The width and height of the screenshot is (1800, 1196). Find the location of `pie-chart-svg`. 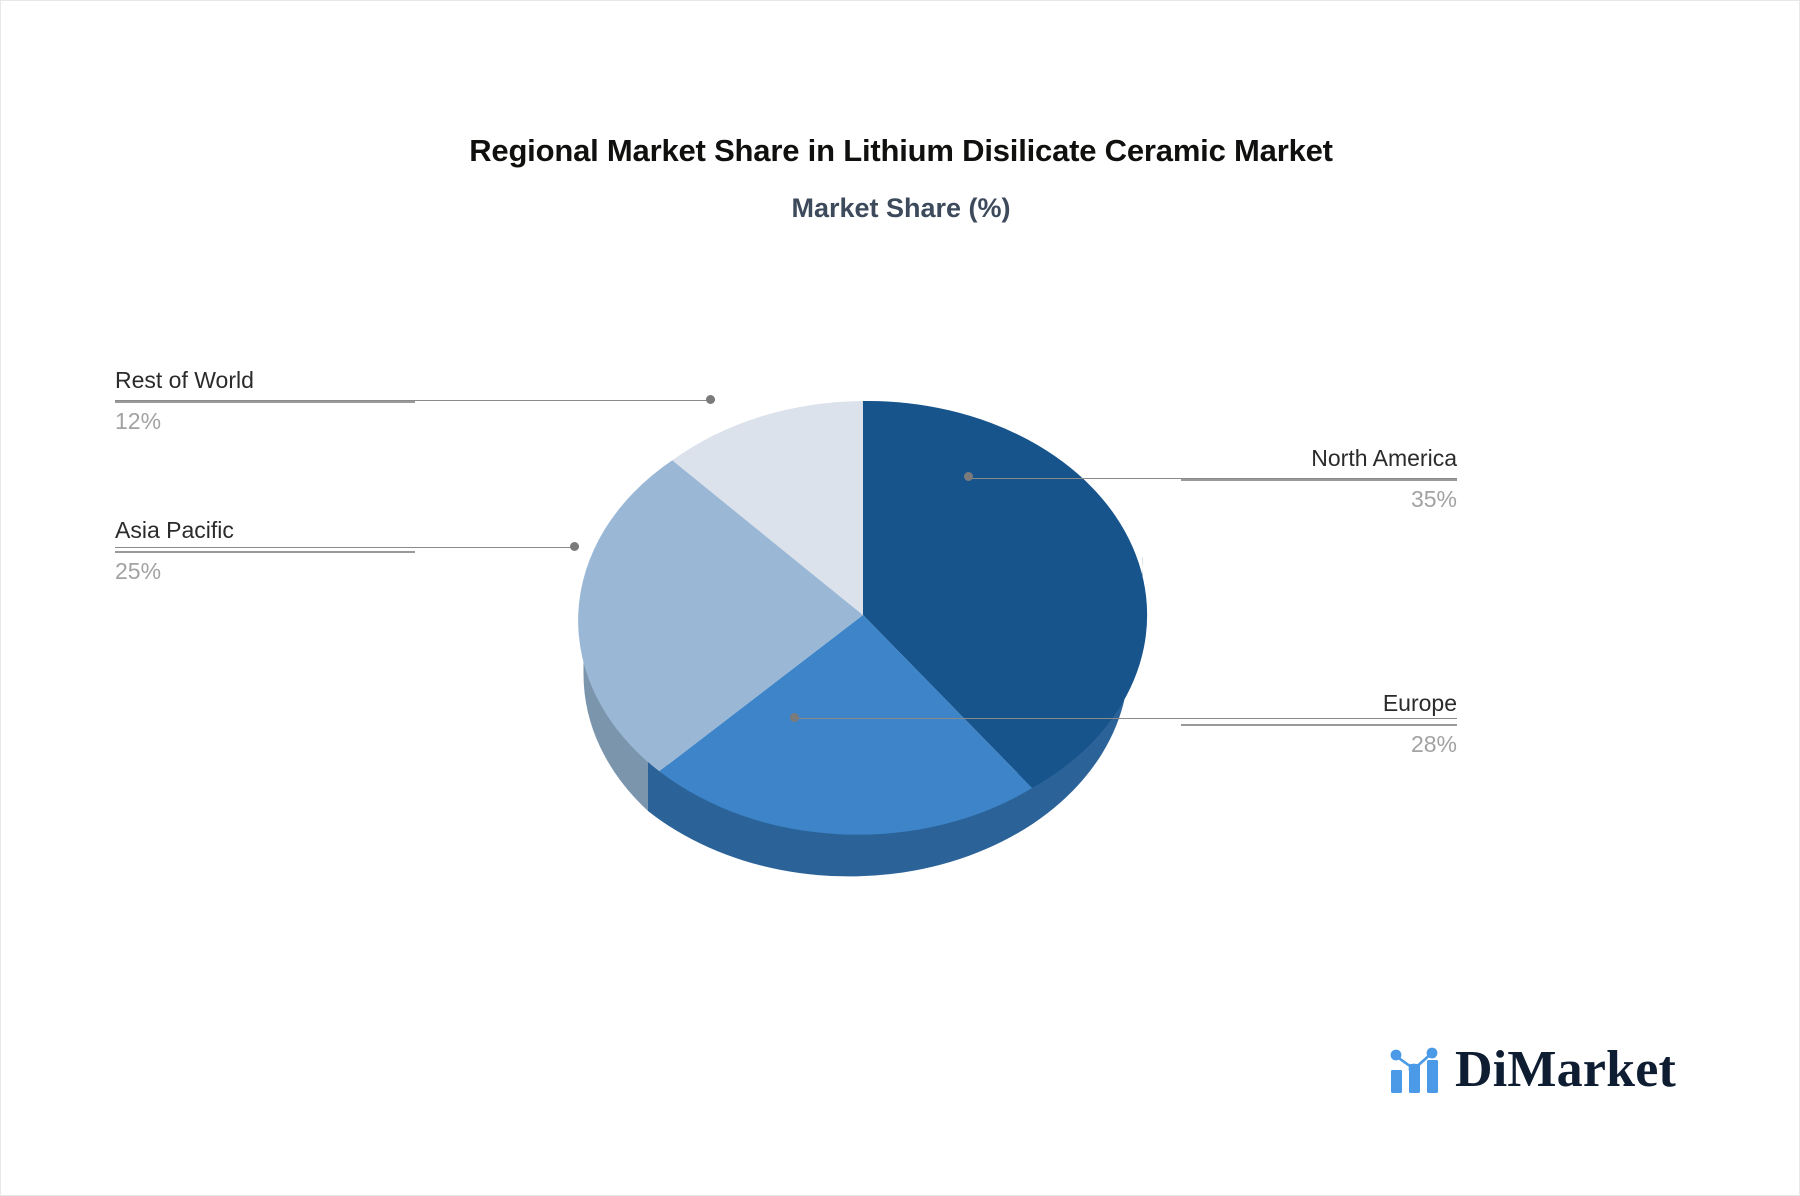

pie-chart-svg is located at coordinates (863, 638).